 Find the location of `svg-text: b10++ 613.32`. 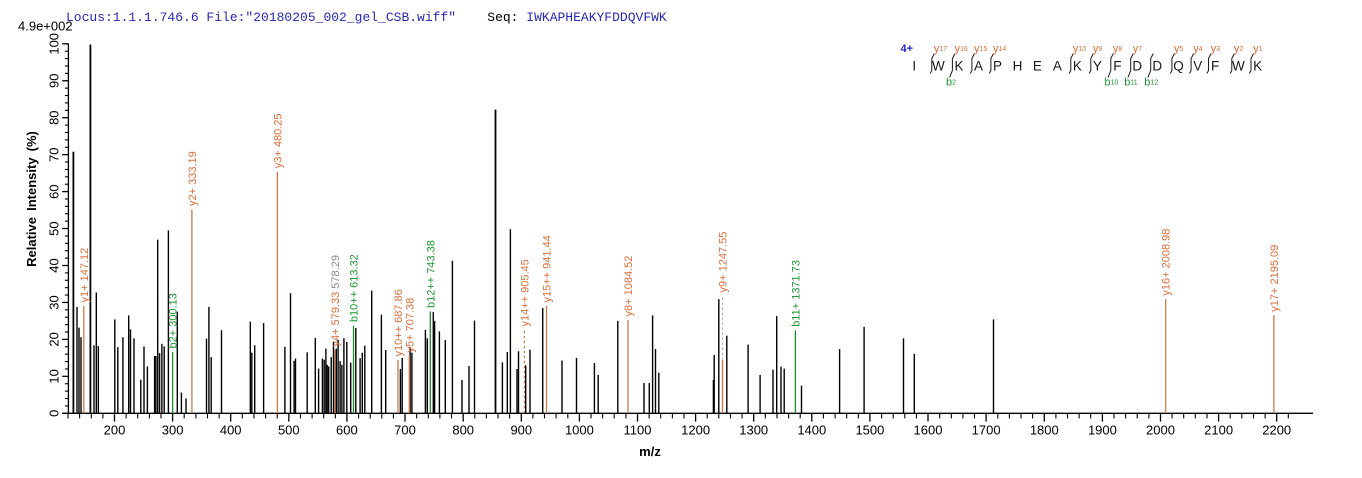

svg-text: b10++ 613.32 is located at coordinates (355, 288).